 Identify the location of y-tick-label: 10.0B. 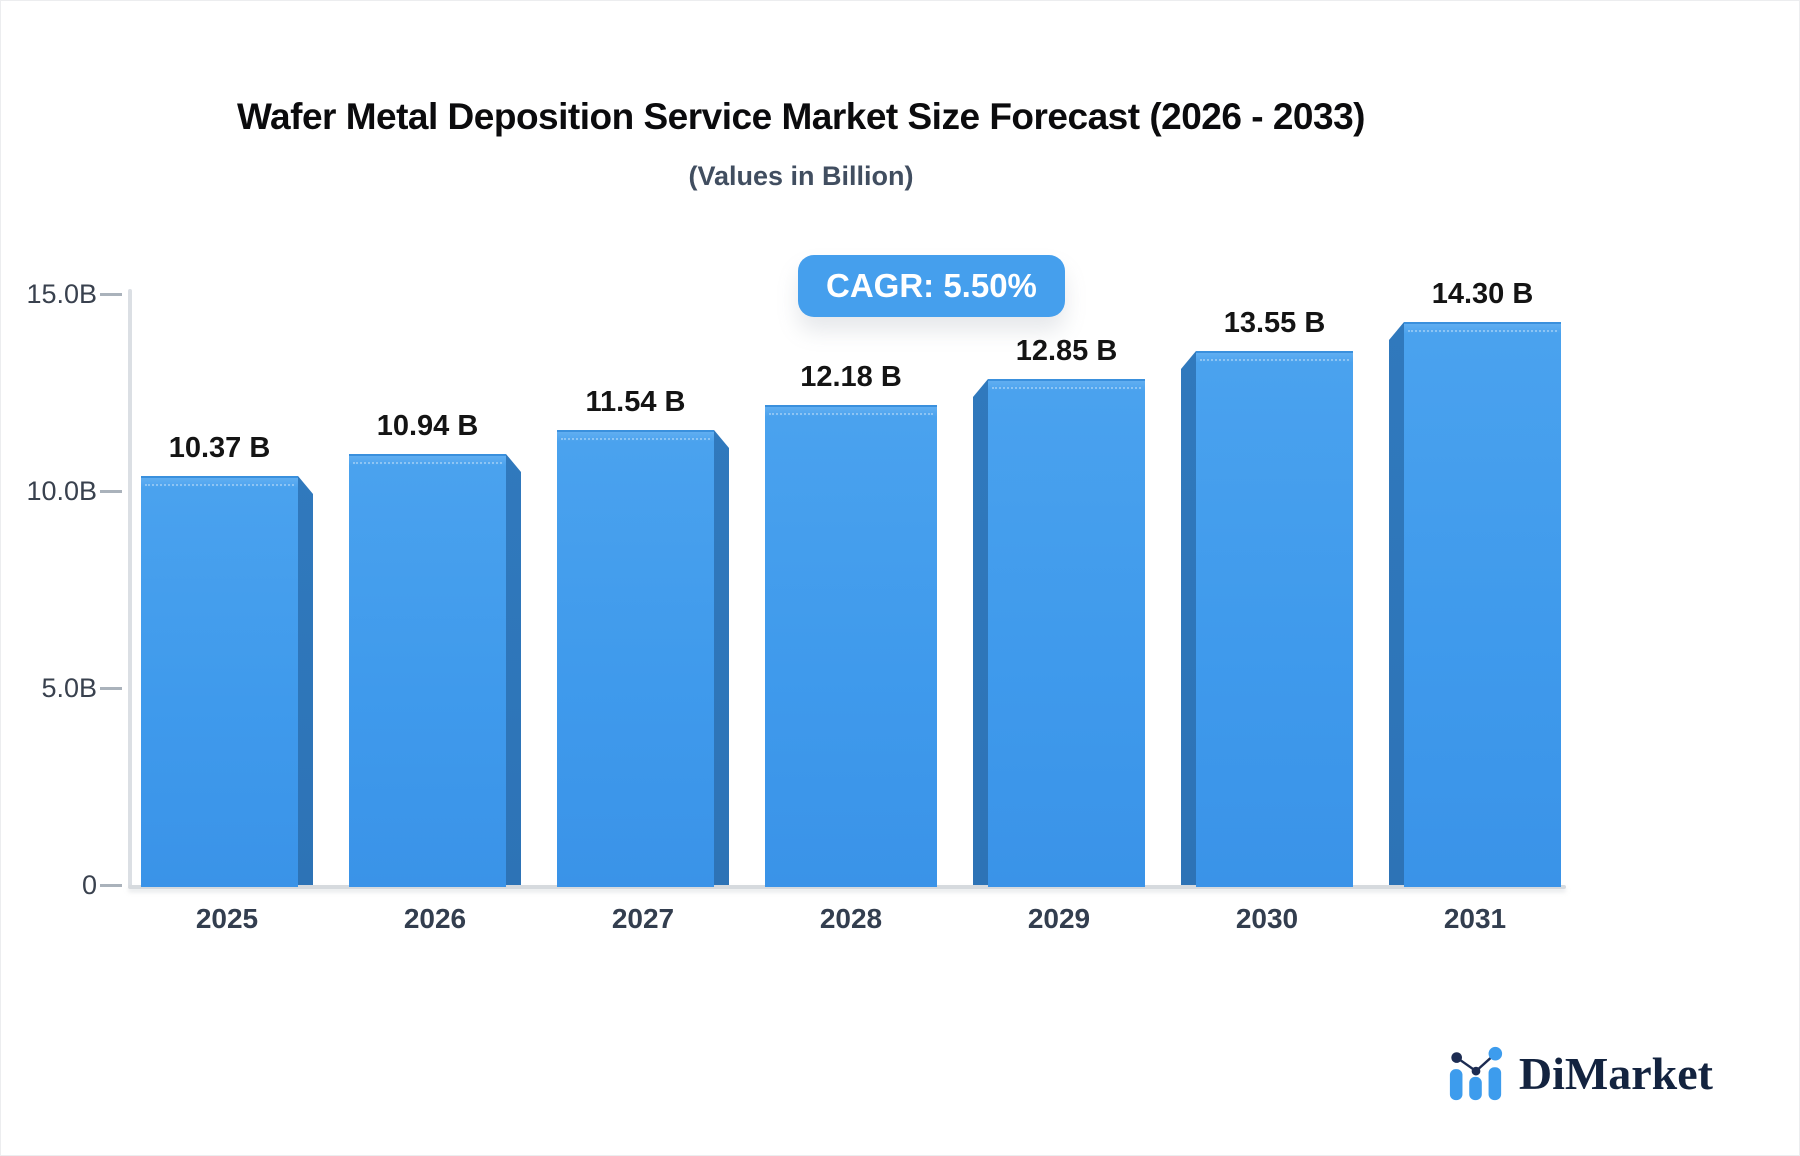
(61, 491).